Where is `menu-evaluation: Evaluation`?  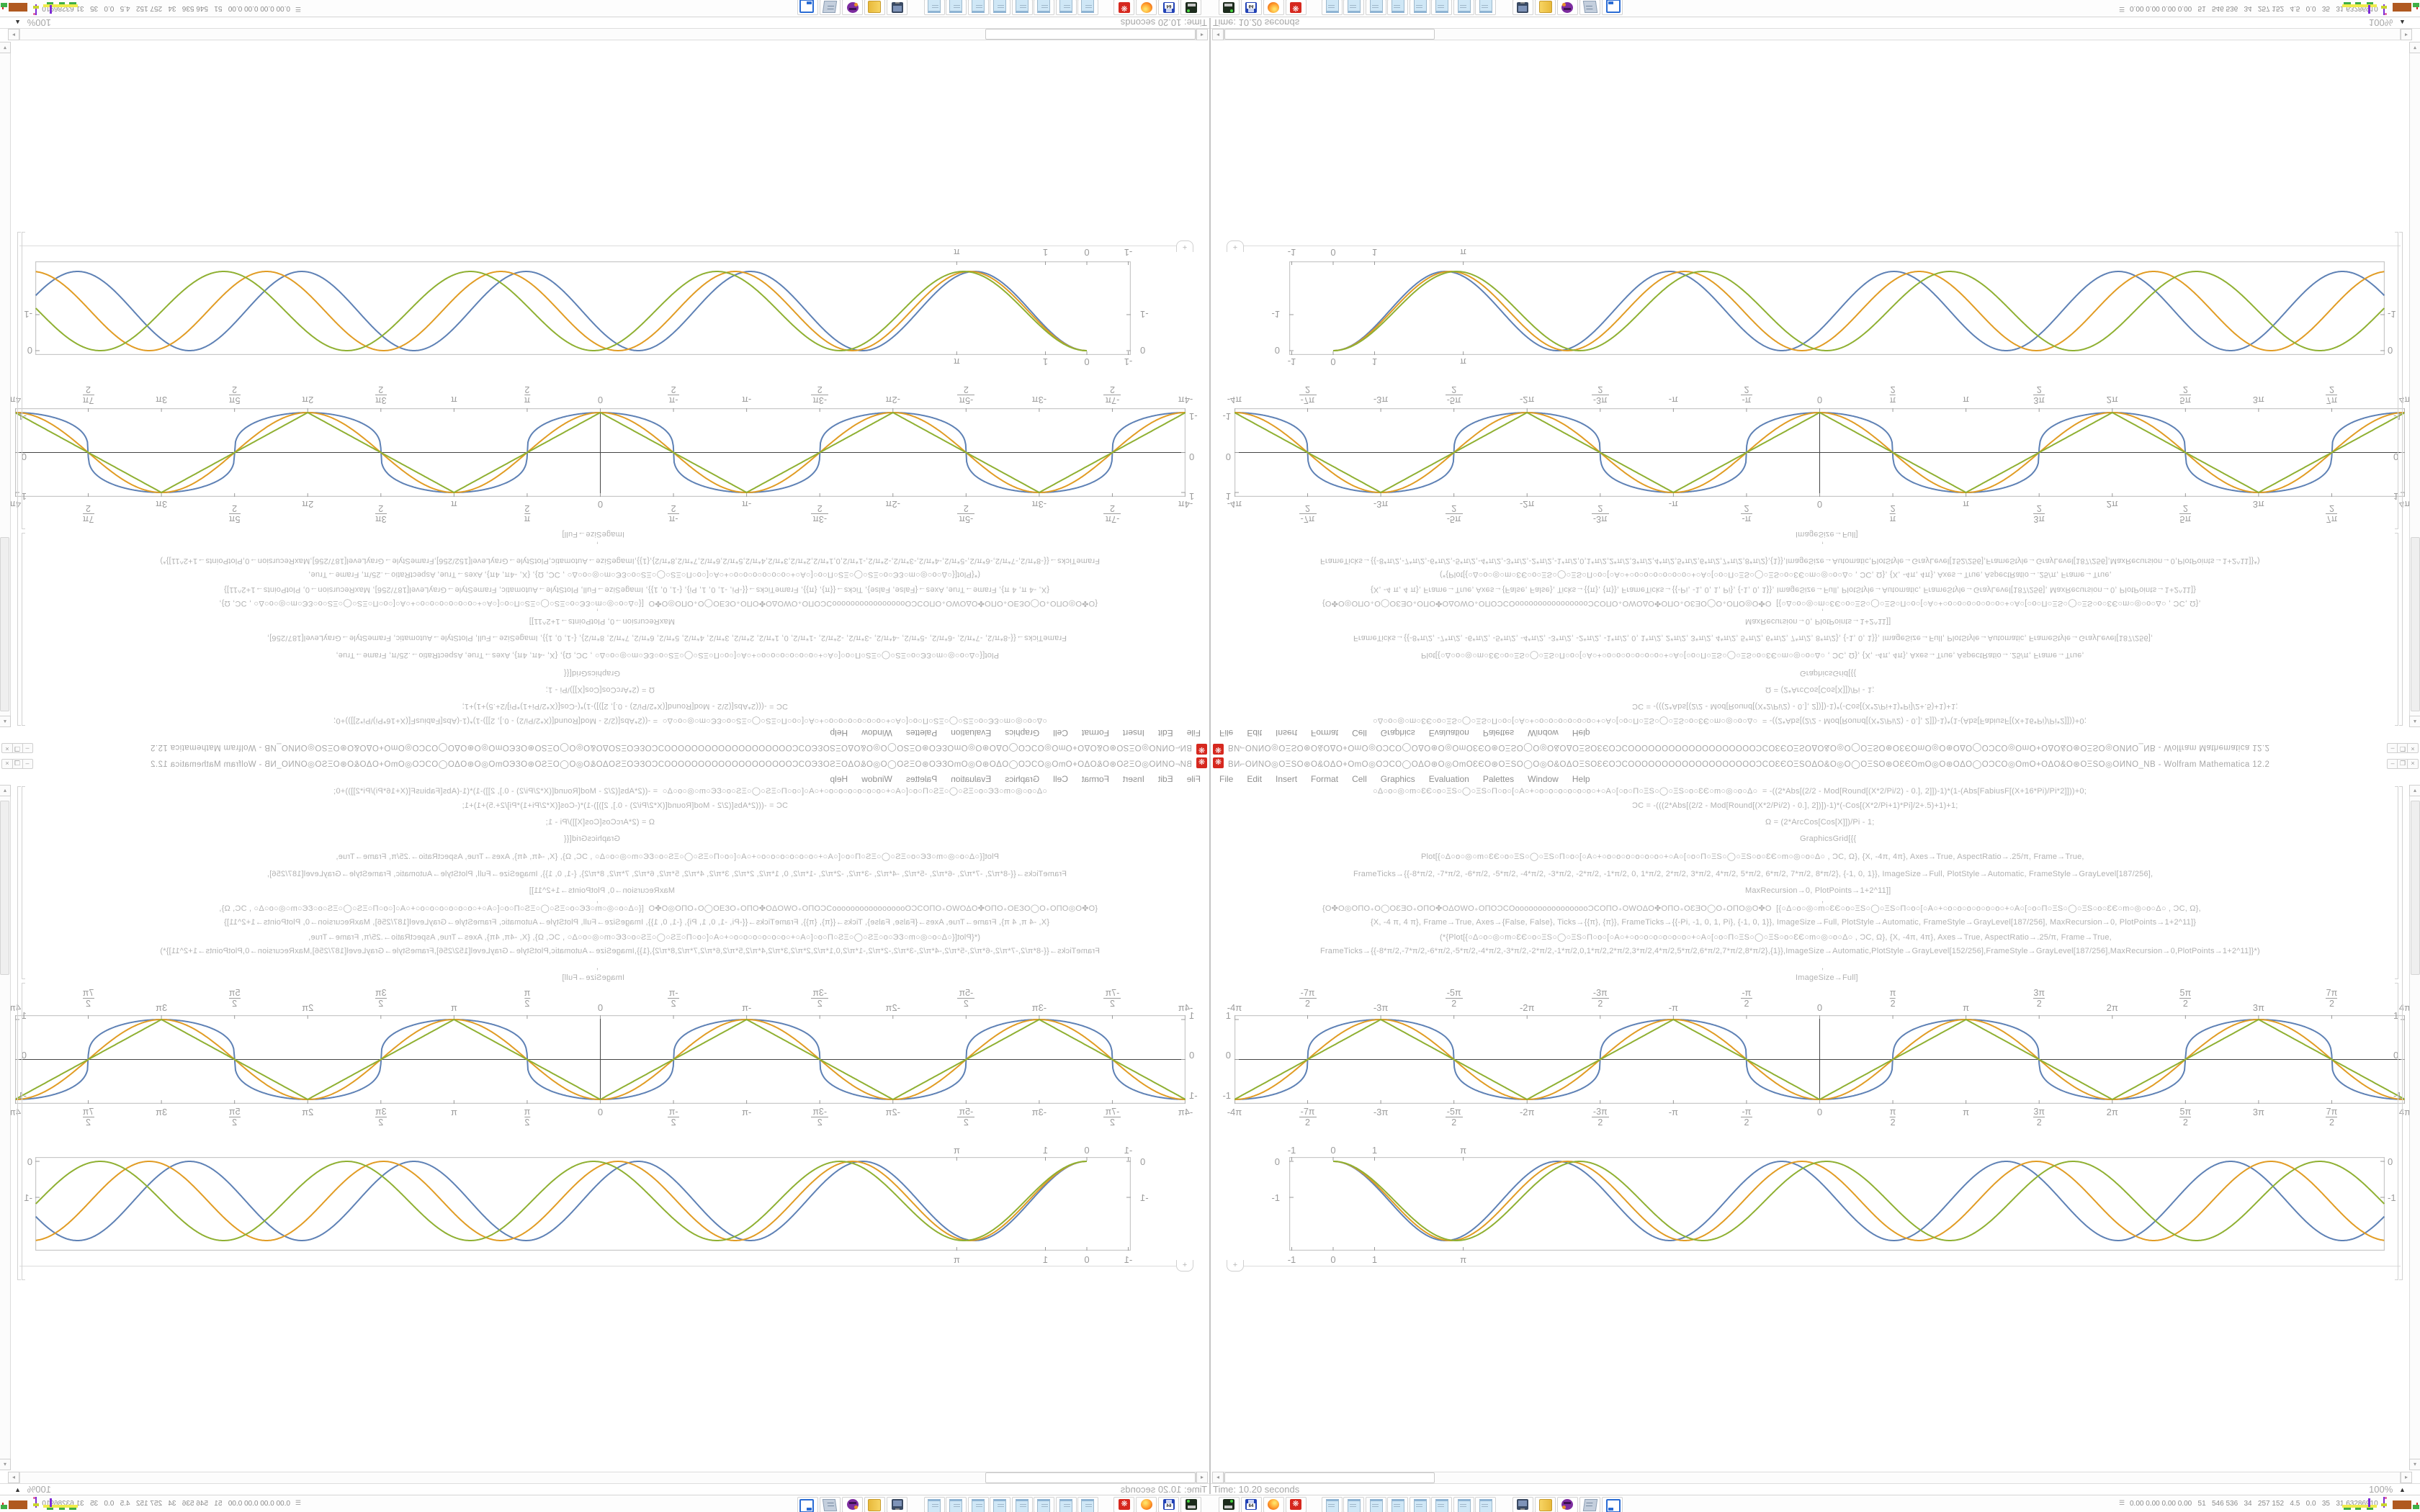
menu-evaluation: Evaluation is located at coordinates (1448, 779).